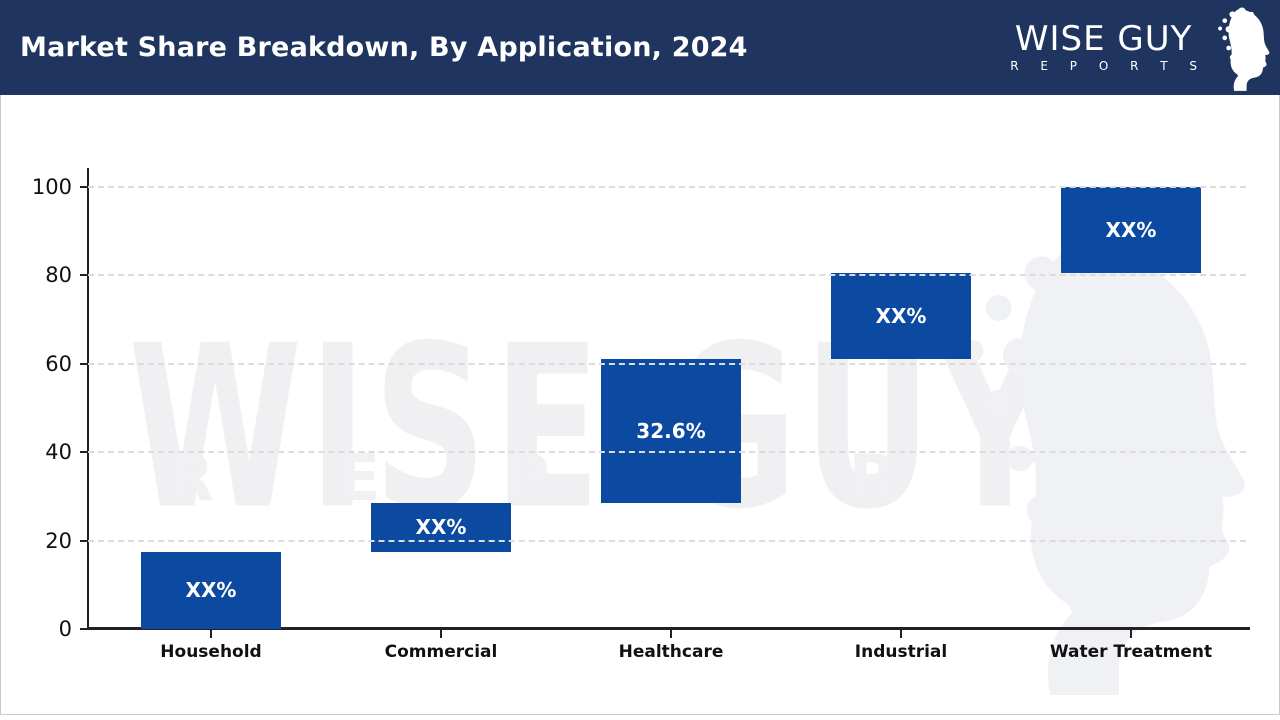 The width and height of the screenshot is (1280, 720). What do you see at coordinates (1131, 652) in the screenshot?
I see `x-category-label: Water Treatment` at bounding box center [1131, 652].